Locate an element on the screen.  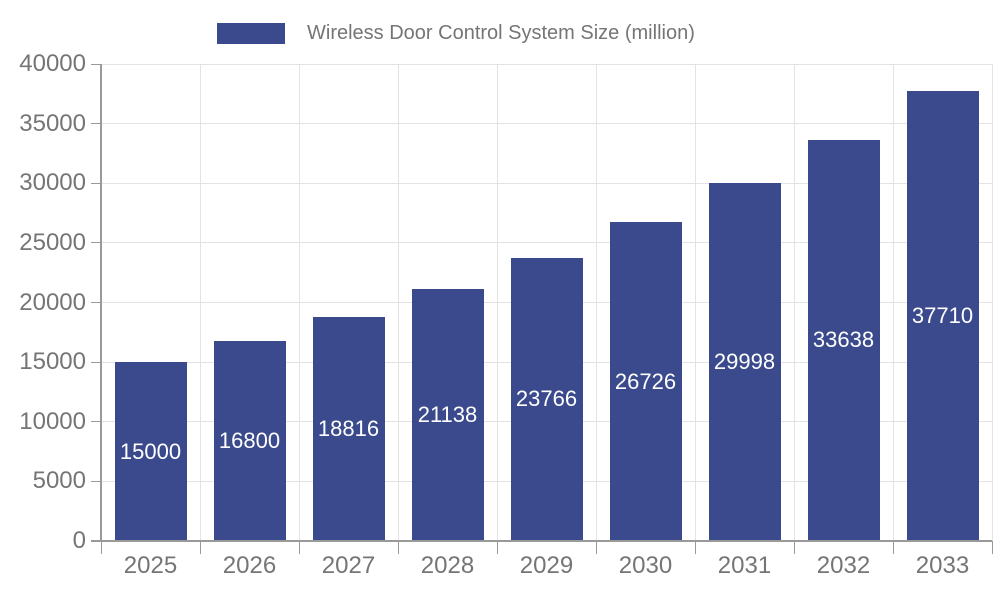
x-tick-label: 2033 is located at coordinates (942, 565).